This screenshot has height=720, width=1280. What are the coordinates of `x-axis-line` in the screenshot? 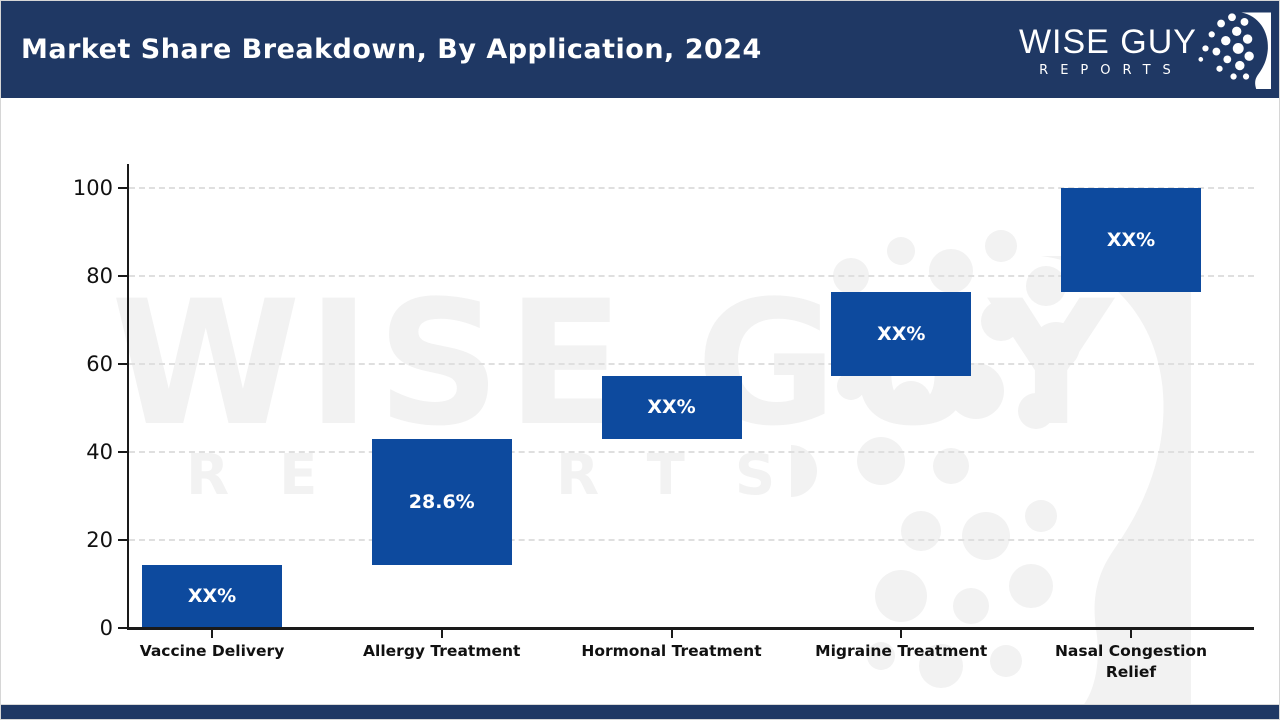 It's located at (690, 628).